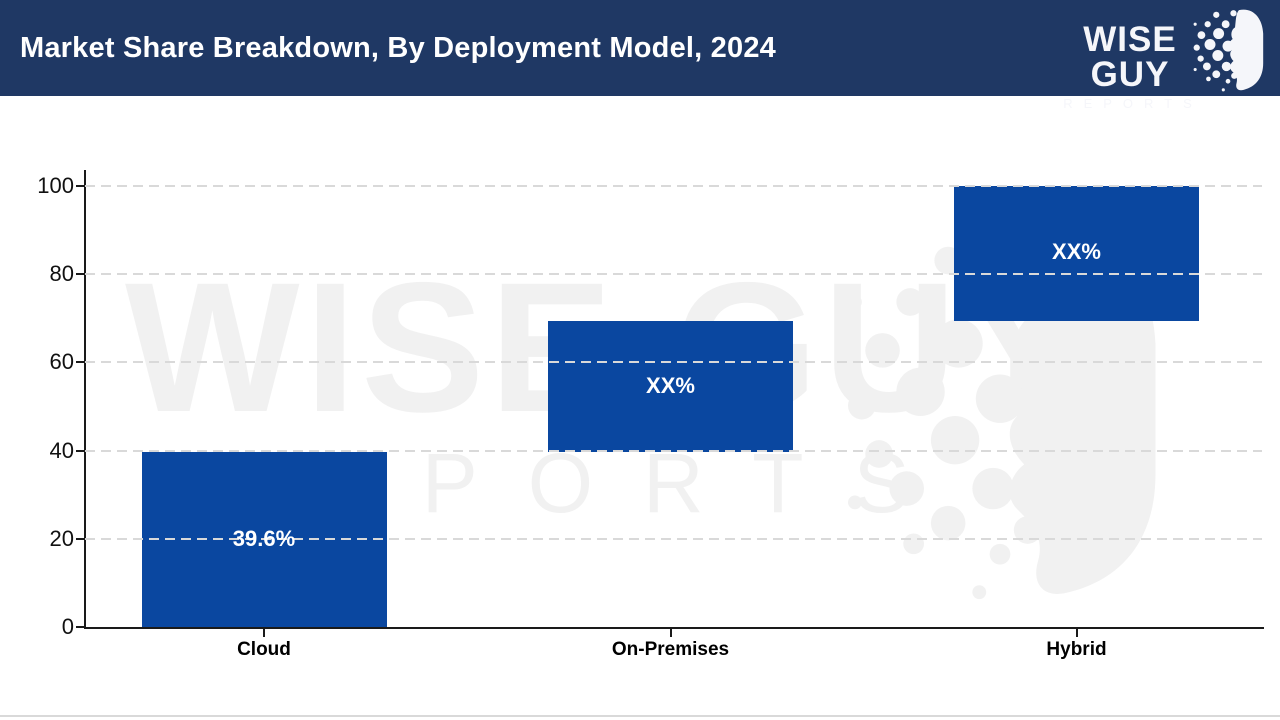  Describe the element at coordinates (640, 716) in the screenshot. I see `footer-divider` at that location.